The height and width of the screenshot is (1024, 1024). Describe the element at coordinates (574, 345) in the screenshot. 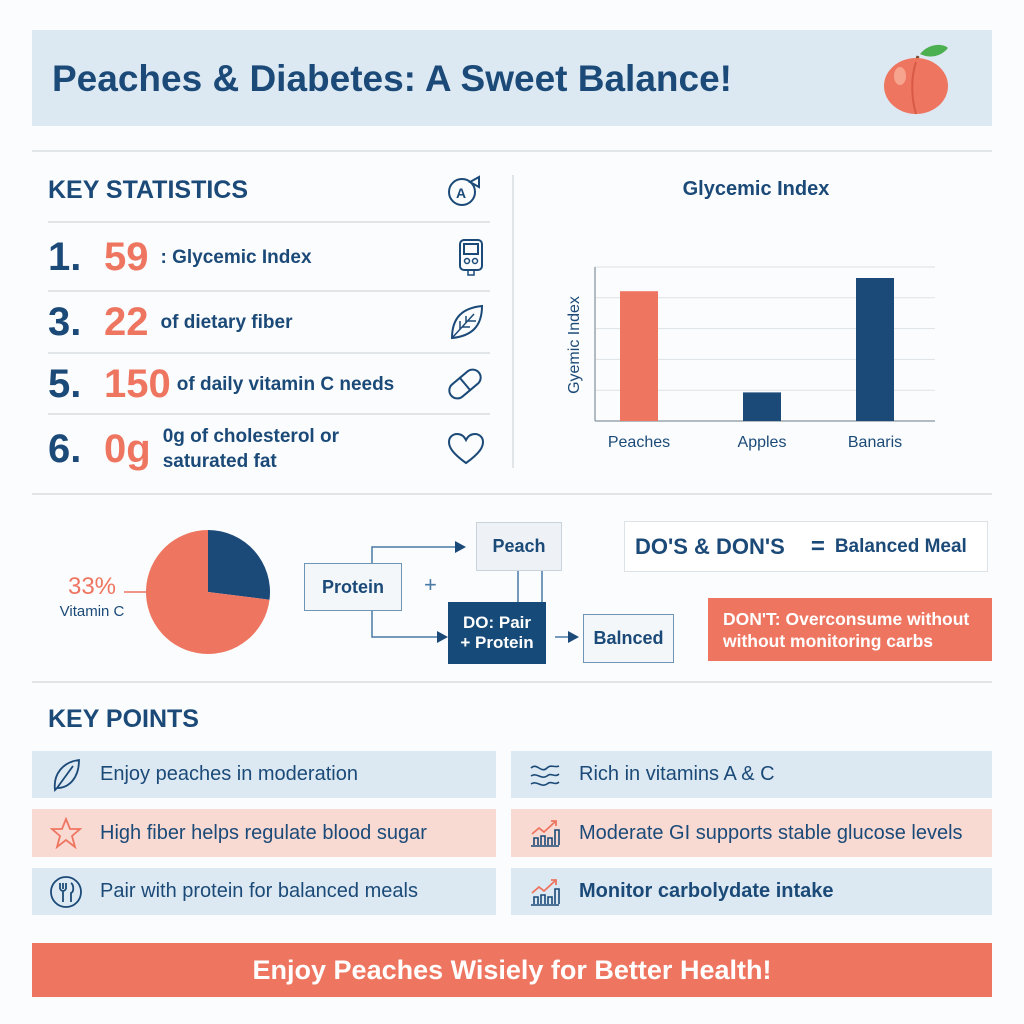

I see `y-axis-label: Gyemic Index` at that location.